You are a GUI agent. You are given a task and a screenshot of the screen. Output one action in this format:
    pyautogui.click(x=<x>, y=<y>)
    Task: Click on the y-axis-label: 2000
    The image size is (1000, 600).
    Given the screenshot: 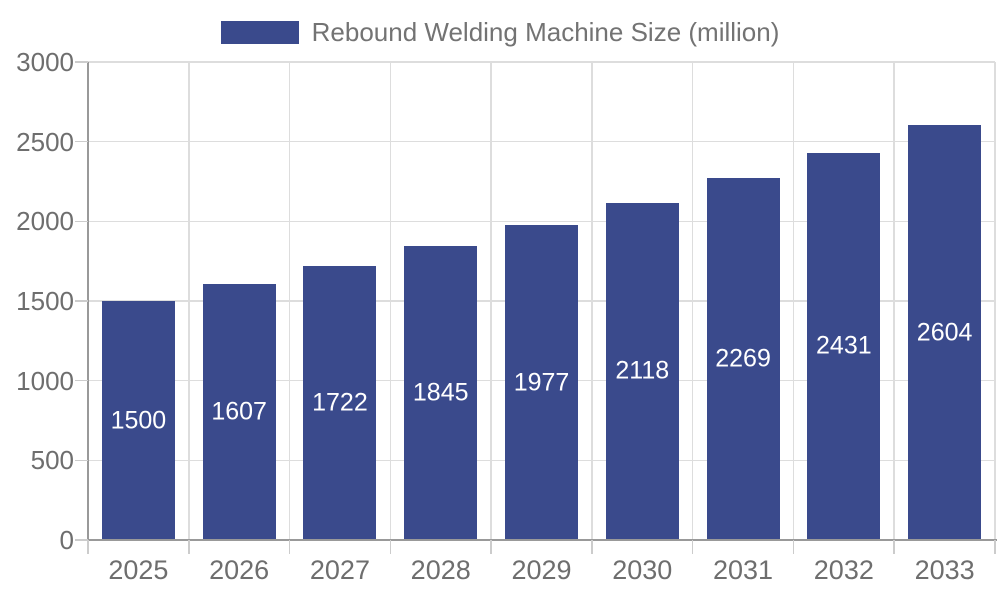 What is the action you would take?
    pyautogui.click(x=45, y=221)
    